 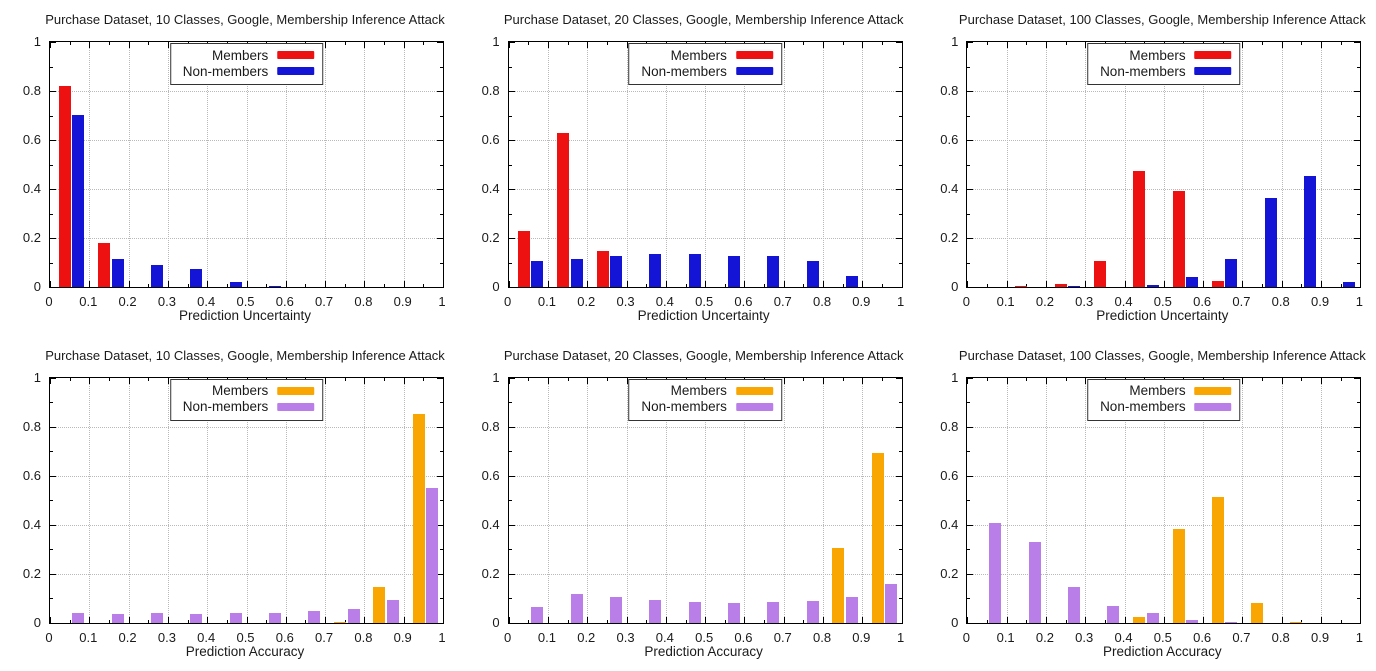 I want to click on bar-non-members-bin-0.05, so click(x=78, y=201).